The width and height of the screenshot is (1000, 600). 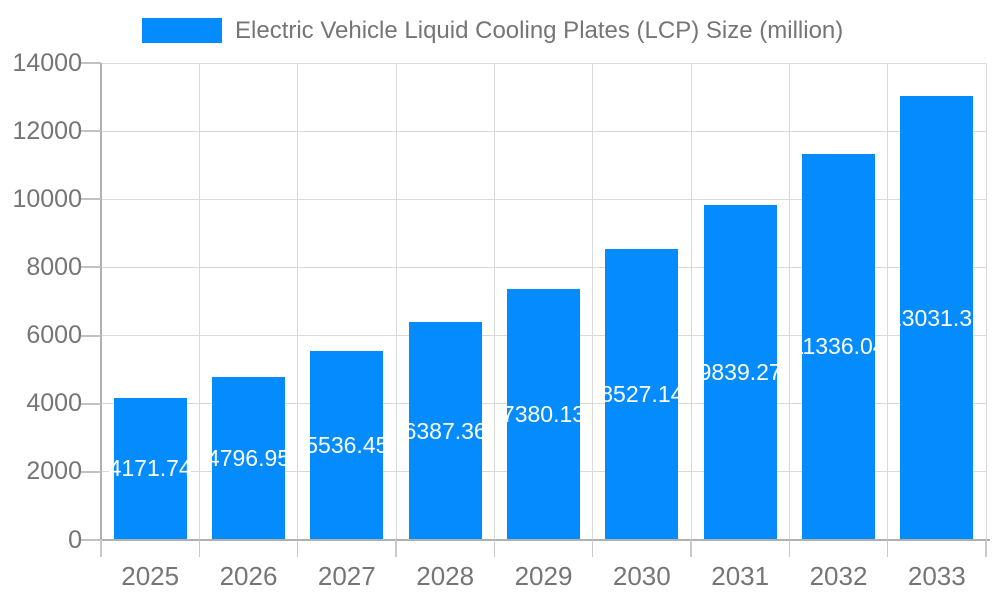 I want to click on bar-value-label: 5536.45, so click(x=347, y=445).